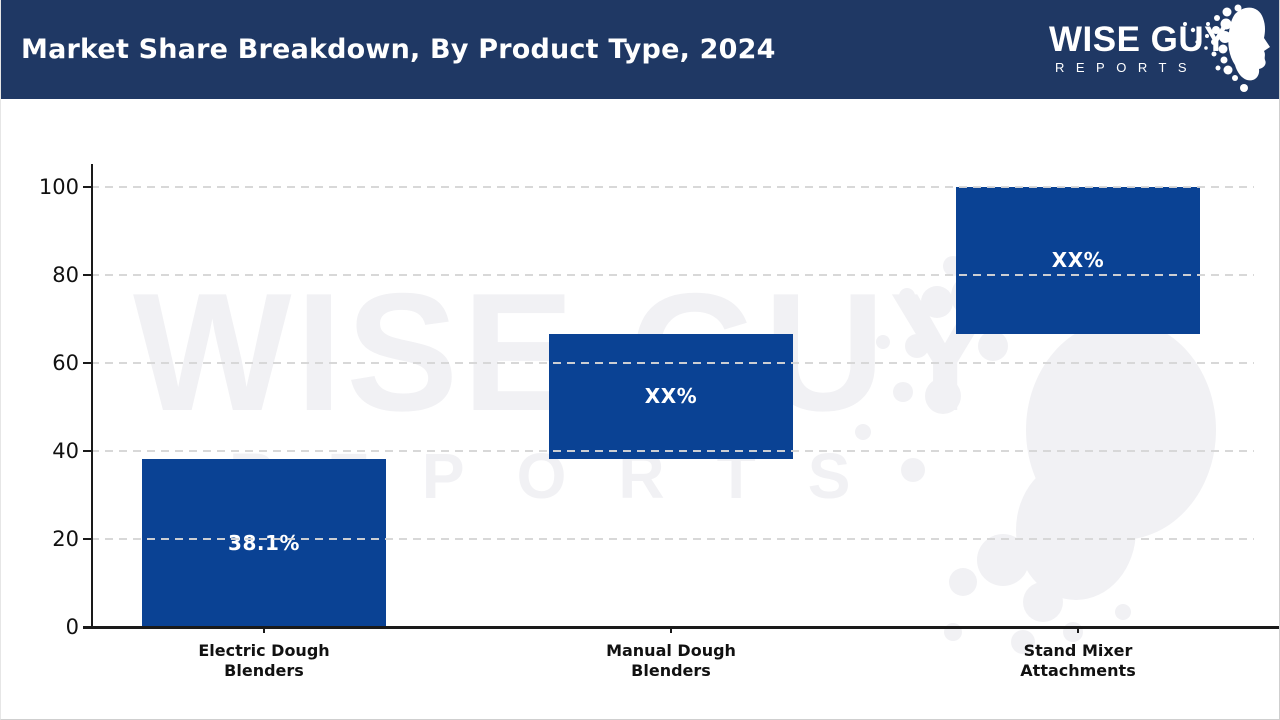 This screenshot has width=1280, height=720. What do you see at coordinates (1139, 39) in the screenshot?
I see `logo-wordmark: WISE GUY` at bounding box center [1139, 39].